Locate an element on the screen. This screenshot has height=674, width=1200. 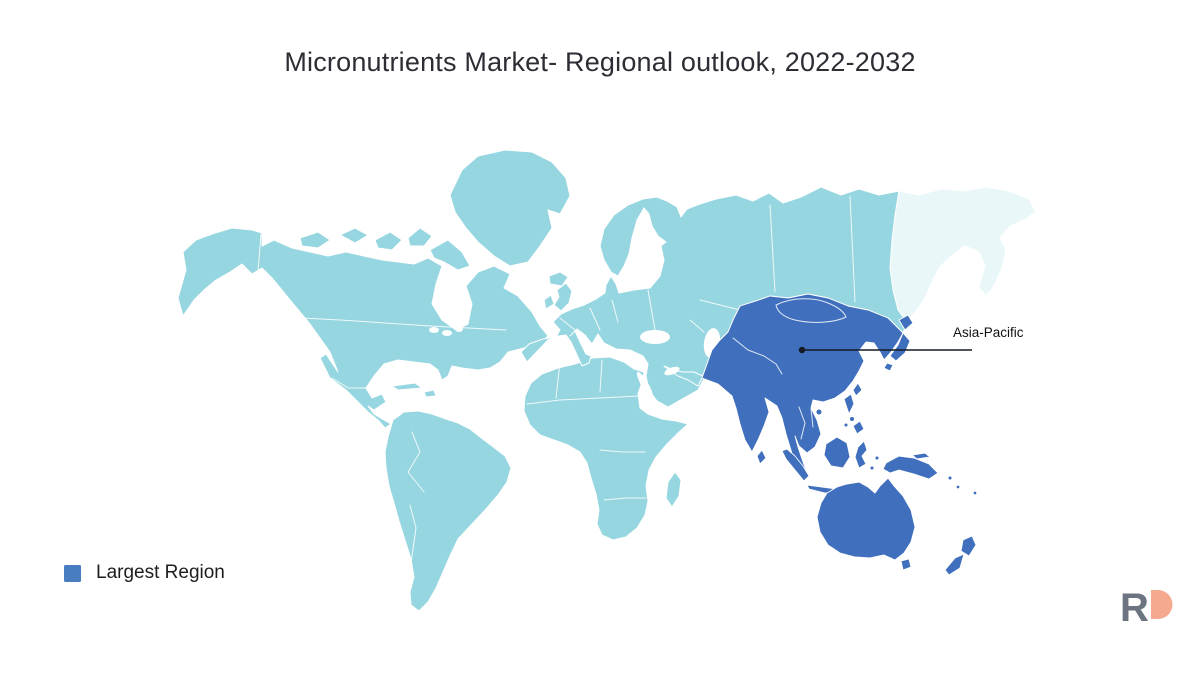
region-greenland is located at coordinates (510, 208).